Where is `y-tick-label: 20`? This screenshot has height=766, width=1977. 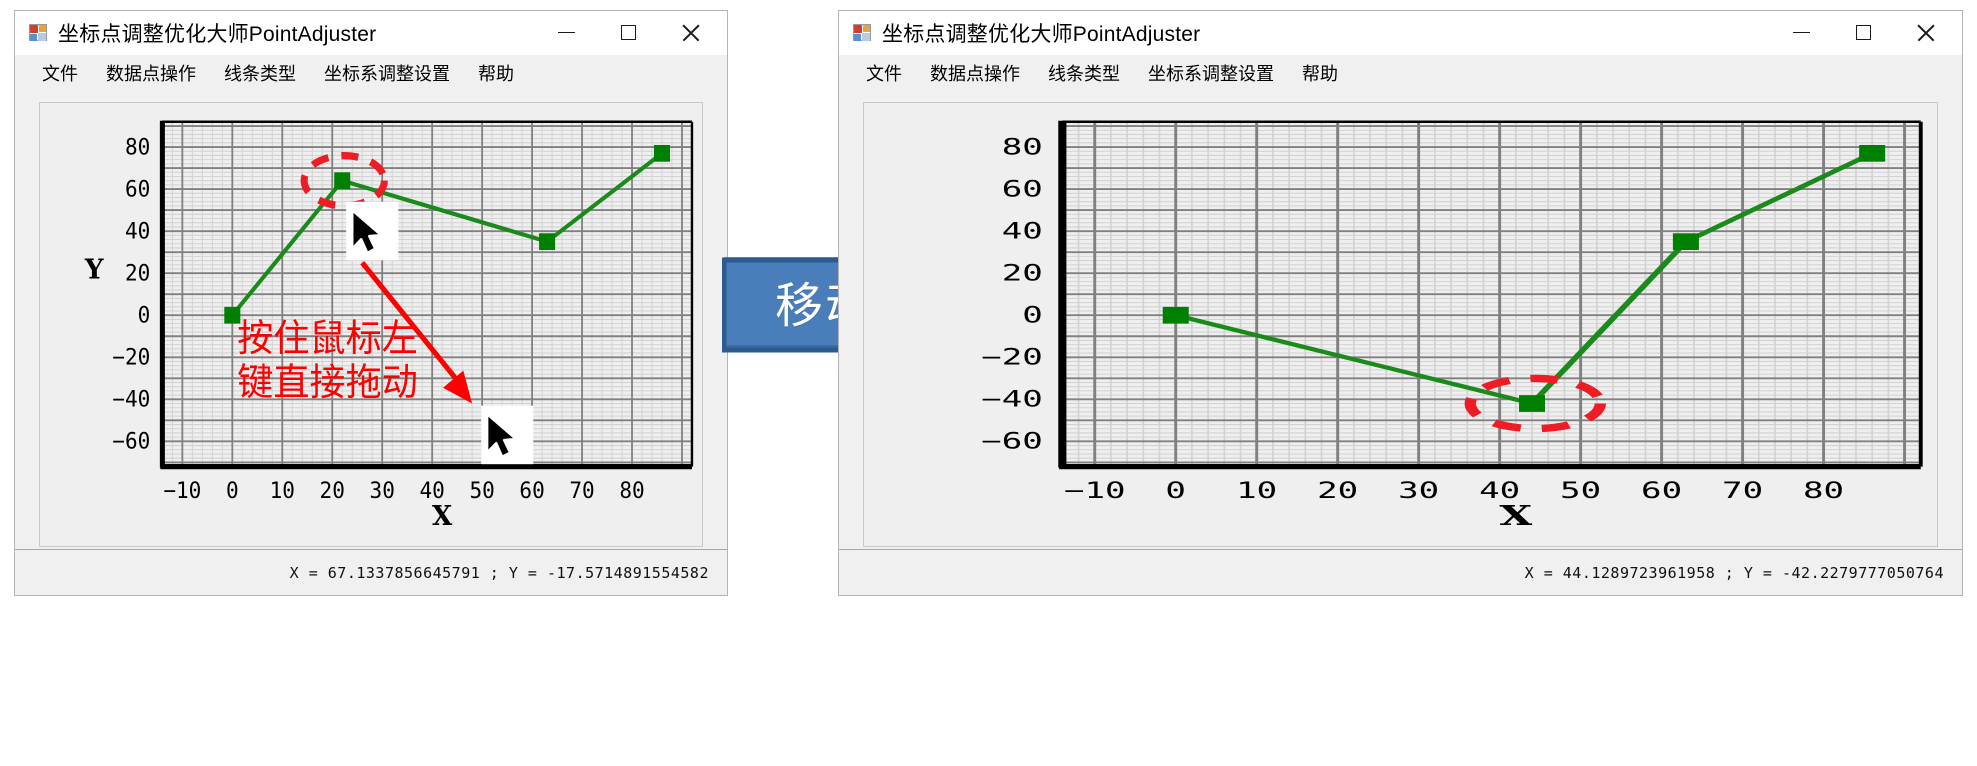
y-tick-label: 20 is located at coordinates (137, 274).